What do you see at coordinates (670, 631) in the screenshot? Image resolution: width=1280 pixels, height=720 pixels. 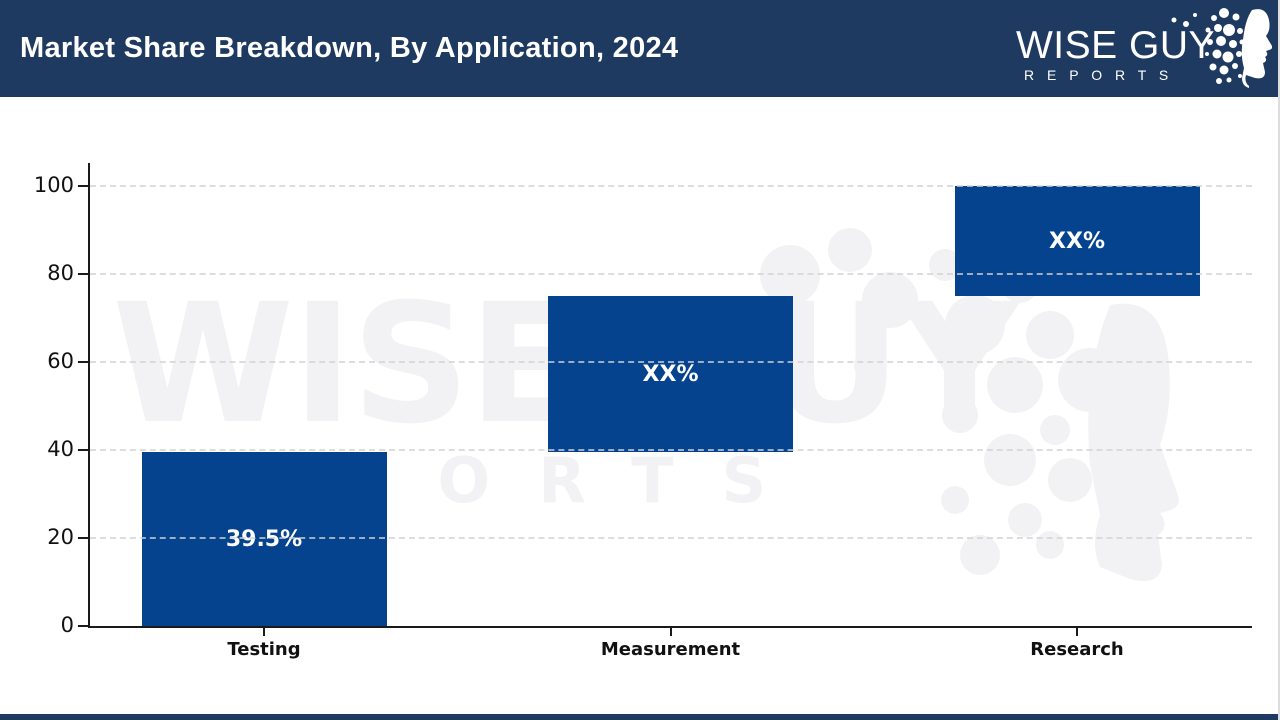 I see `x-tick-measurement` at bounding box center [670, 631].